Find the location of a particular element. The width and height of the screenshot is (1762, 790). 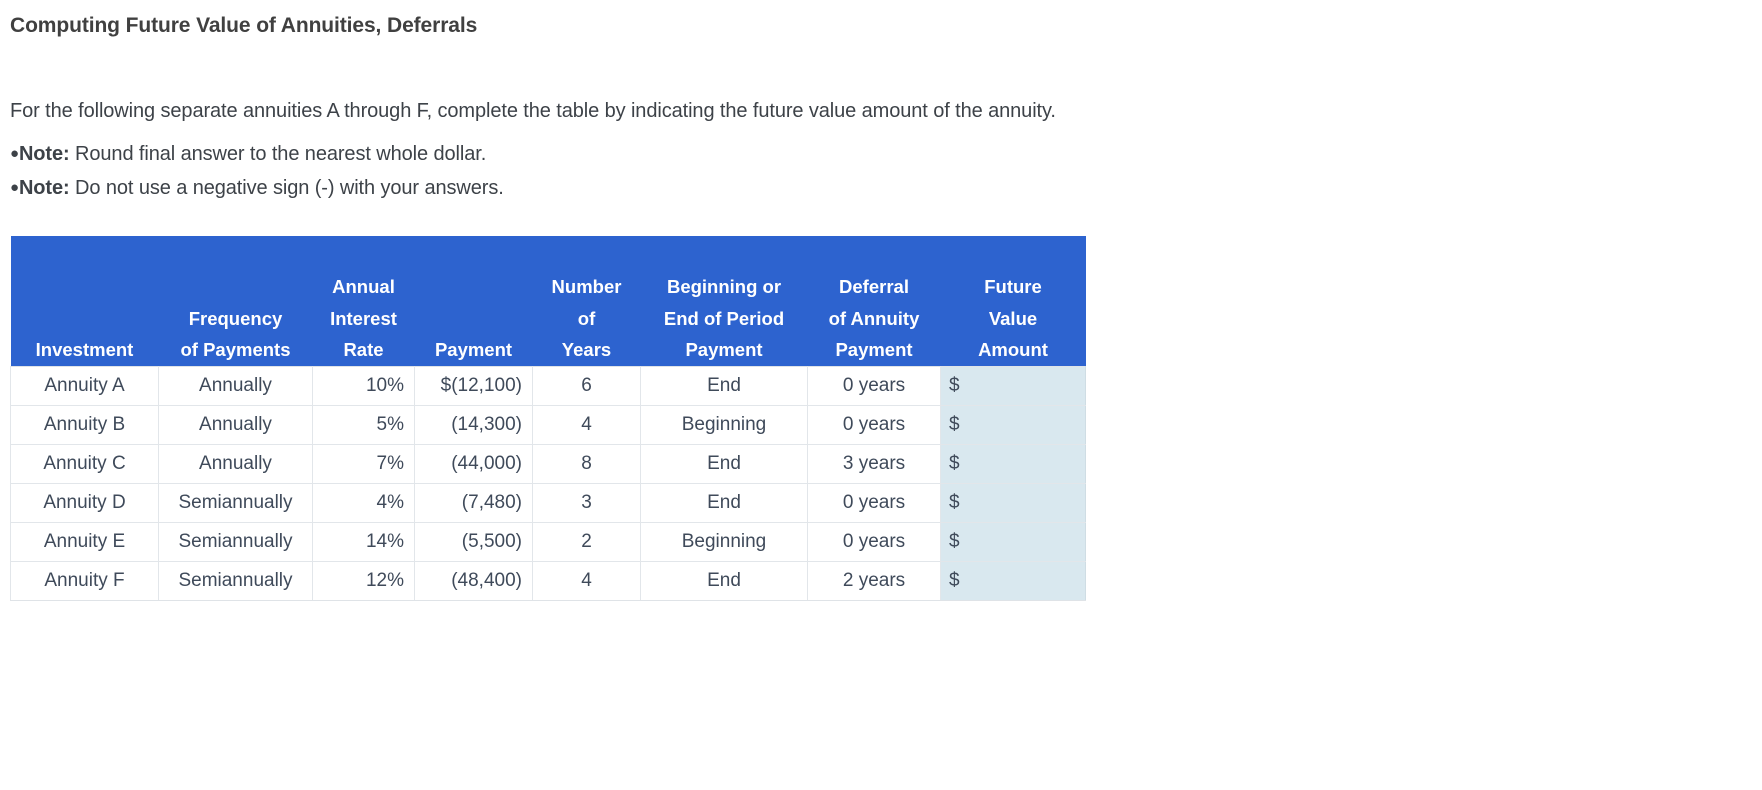

cell-deferral: 3 years is located at coordinates (874, 463).